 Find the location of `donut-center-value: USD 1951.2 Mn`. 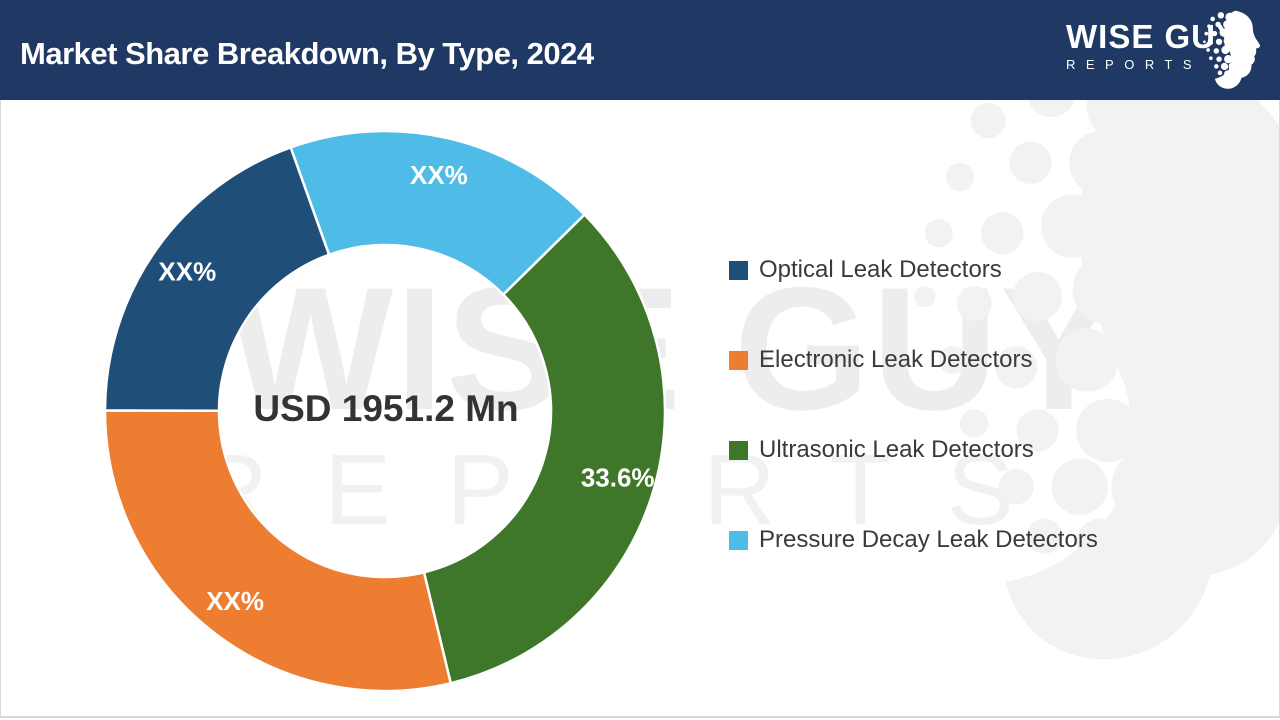

donut-center-value: USD 1951.2 Mn is located at coordinates (386, 408).